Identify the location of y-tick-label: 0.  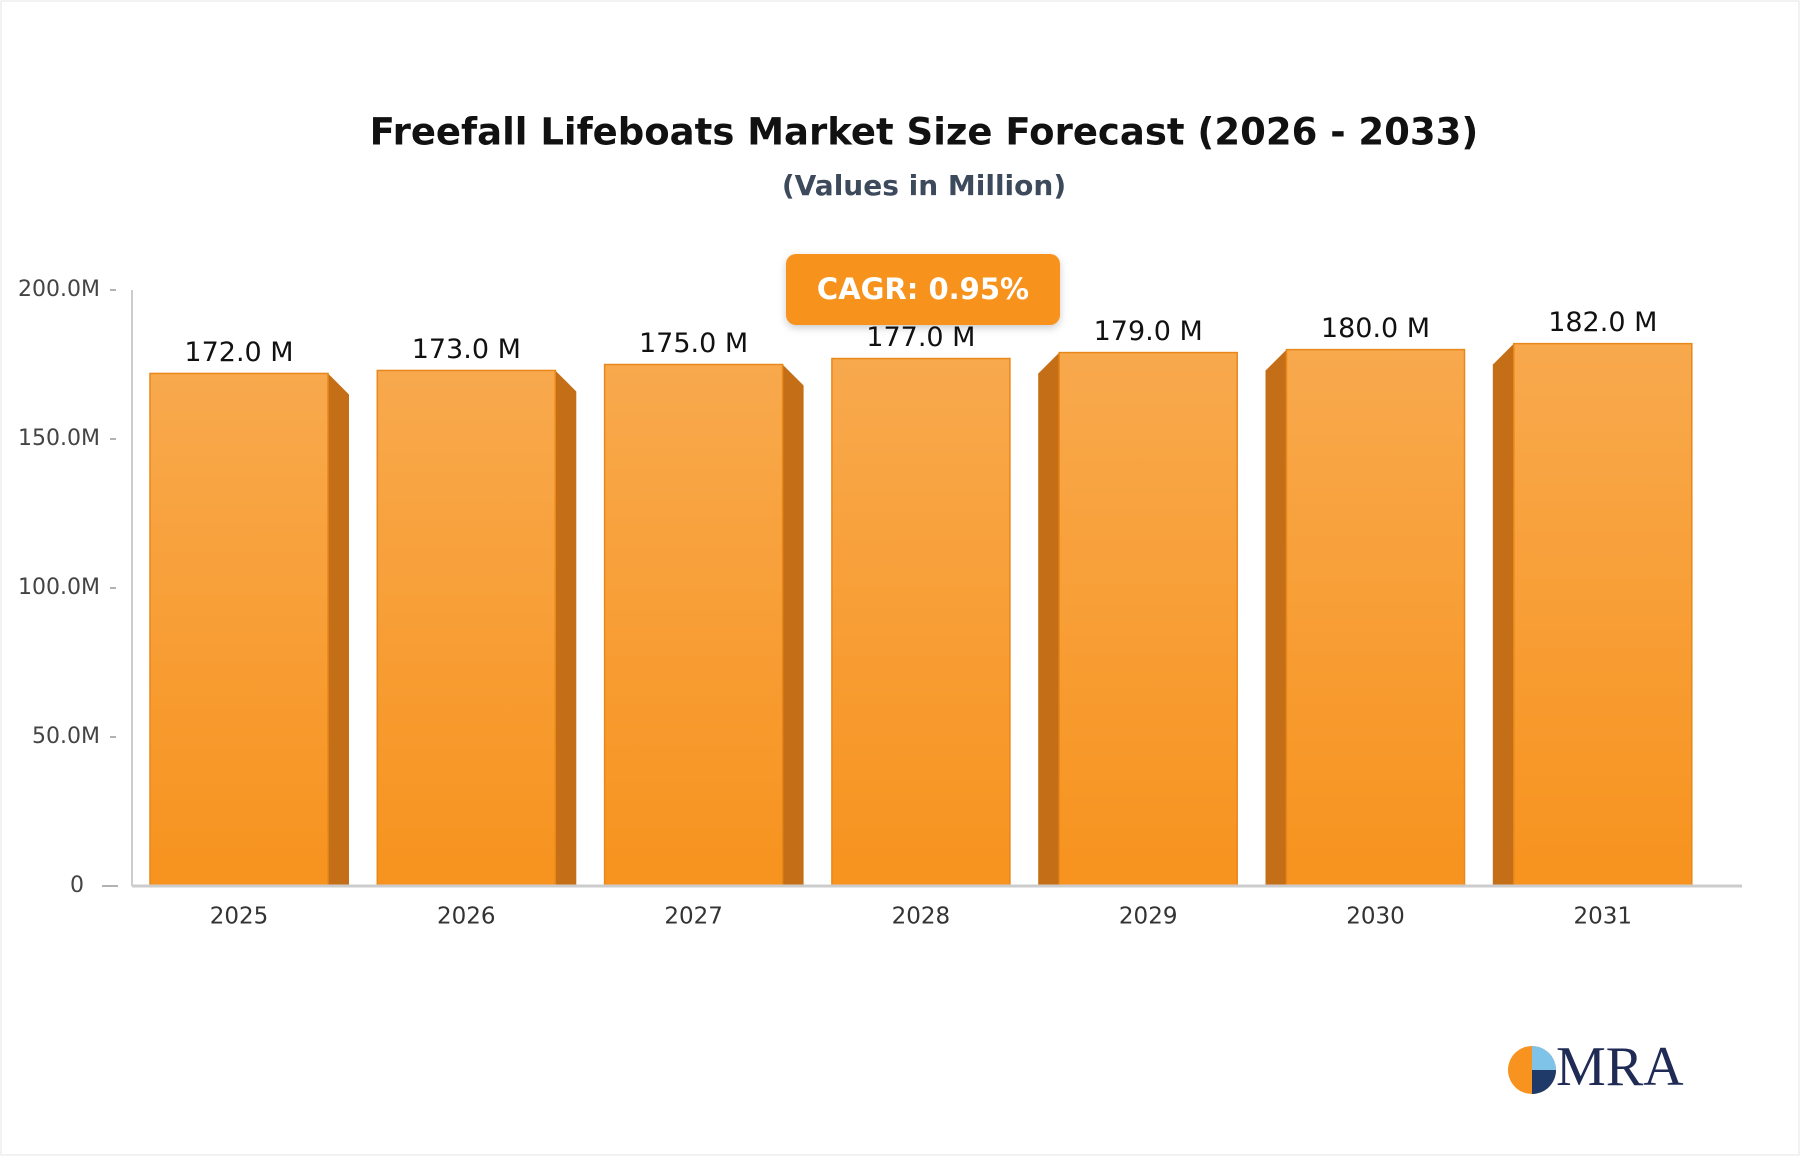
(77, 885).